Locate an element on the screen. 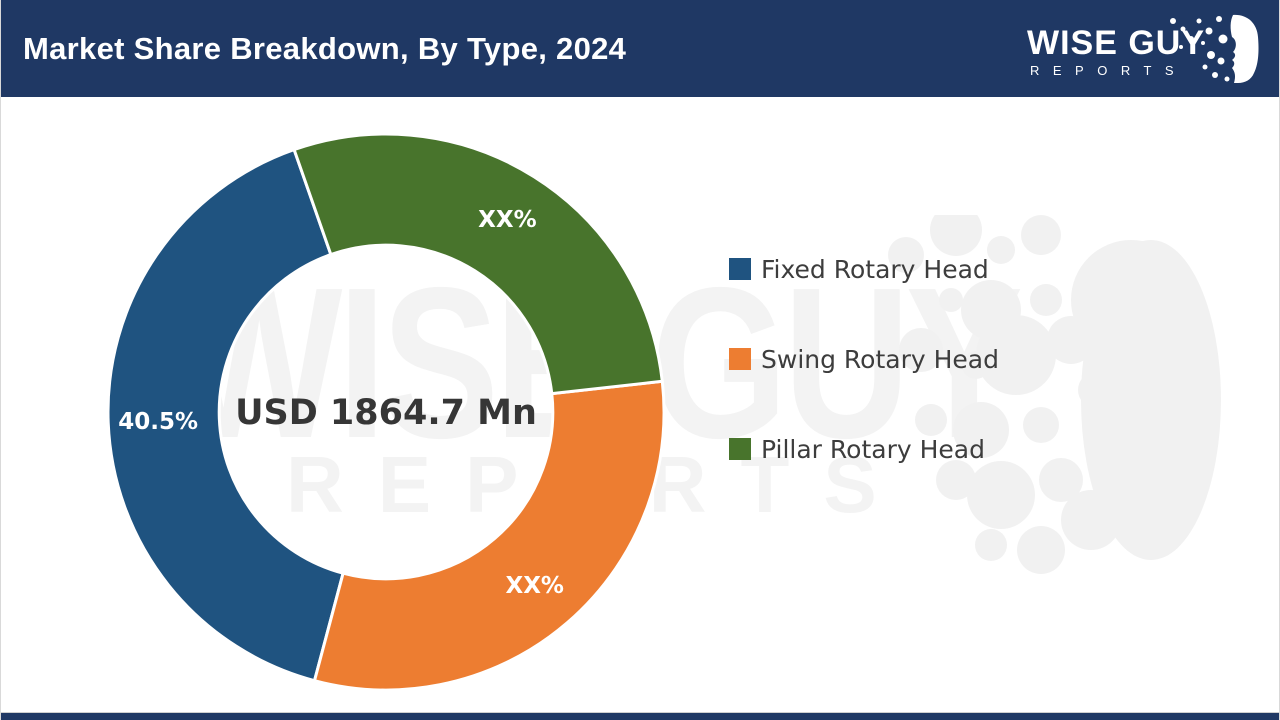 Image resolution: width=1280 pixels, height=720 pixels. chart-center-value: USD 1864.7 Mn is located at coordinates (386, 413).